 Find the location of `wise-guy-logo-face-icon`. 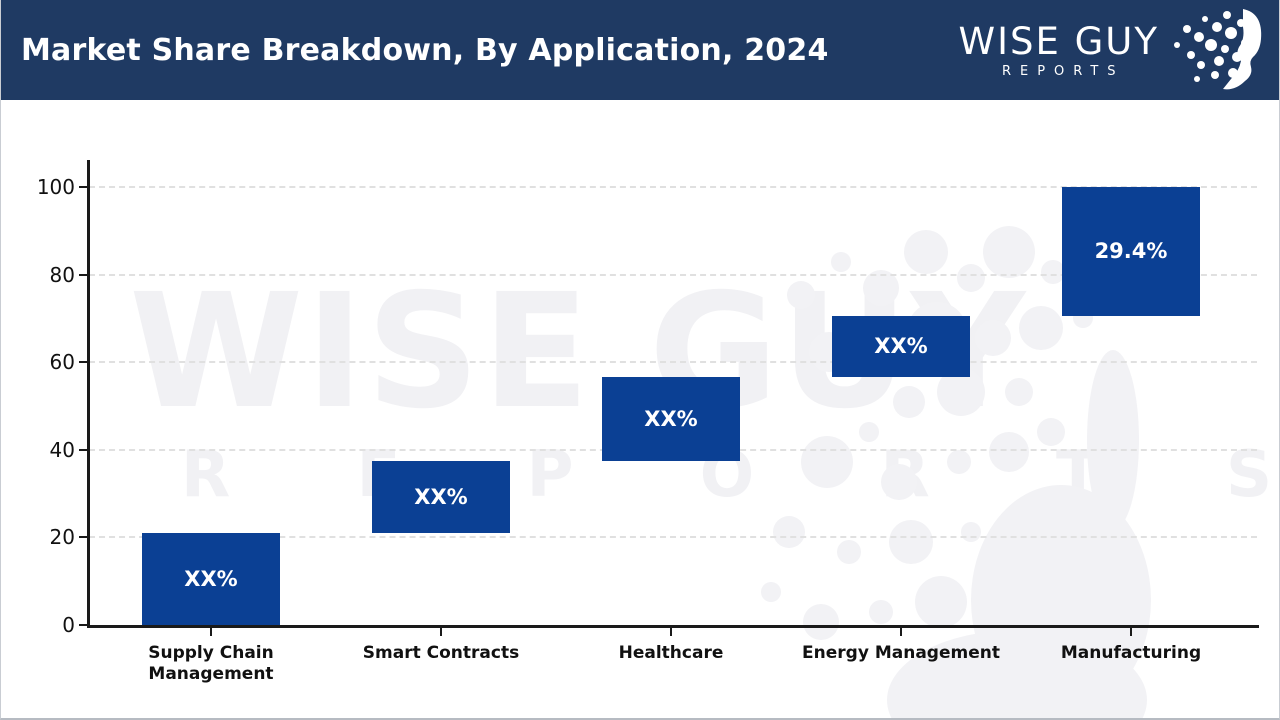

wise-guy-logo-face-icon is located at coordinates (1218, 49).